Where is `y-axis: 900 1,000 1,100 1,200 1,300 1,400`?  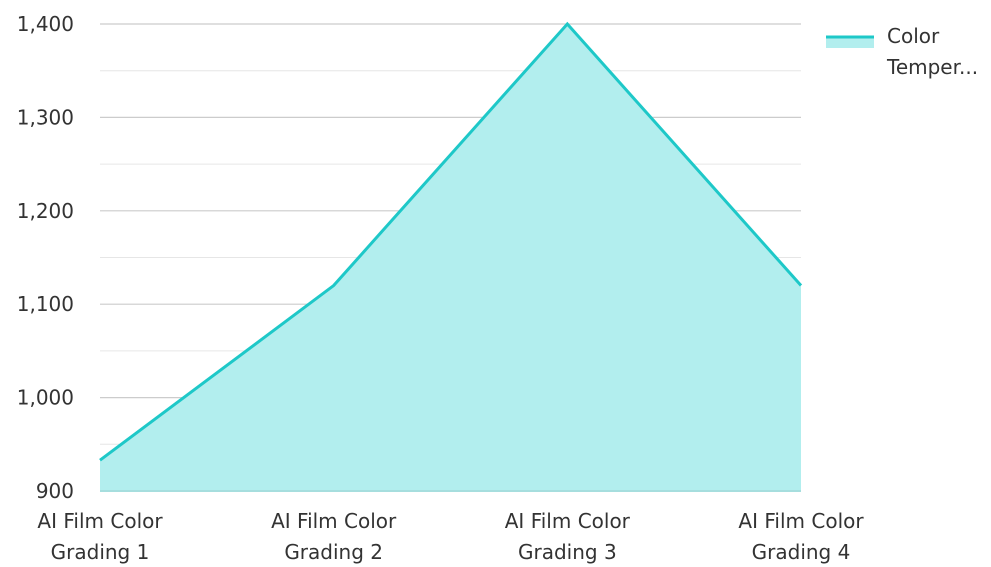 y-axis: 900 1,000 1,100 1,200 1,300 1,400 is located at coordinates (45, 257).